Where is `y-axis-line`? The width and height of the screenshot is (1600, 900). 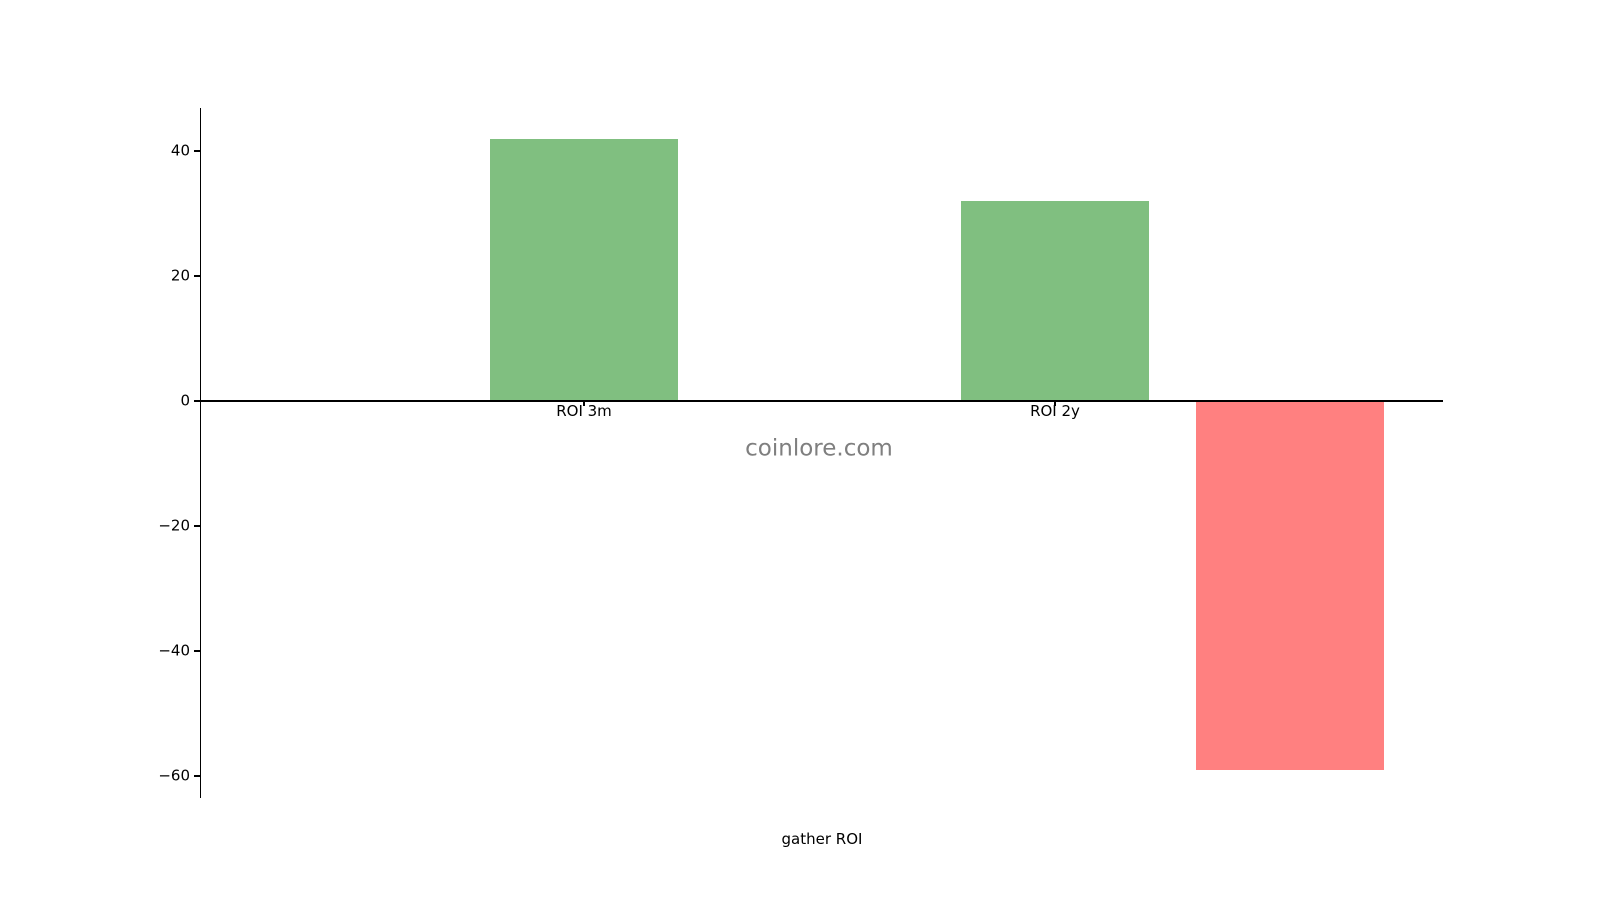 y-axis-line is located at coordinates (200, 453).